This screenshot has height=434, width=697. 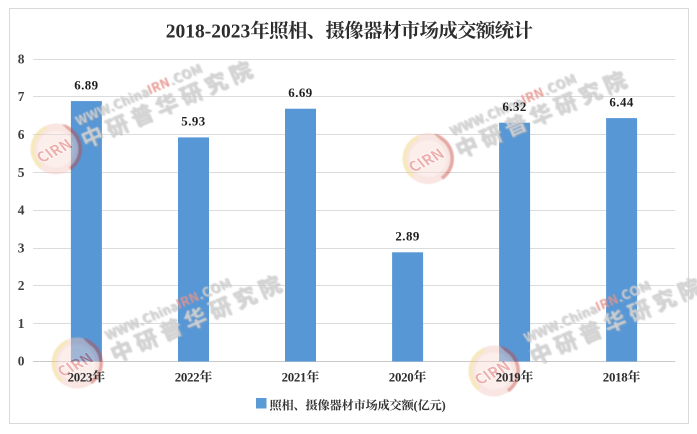 I want to click on svg-text: 2, so click(x=21, y=285).